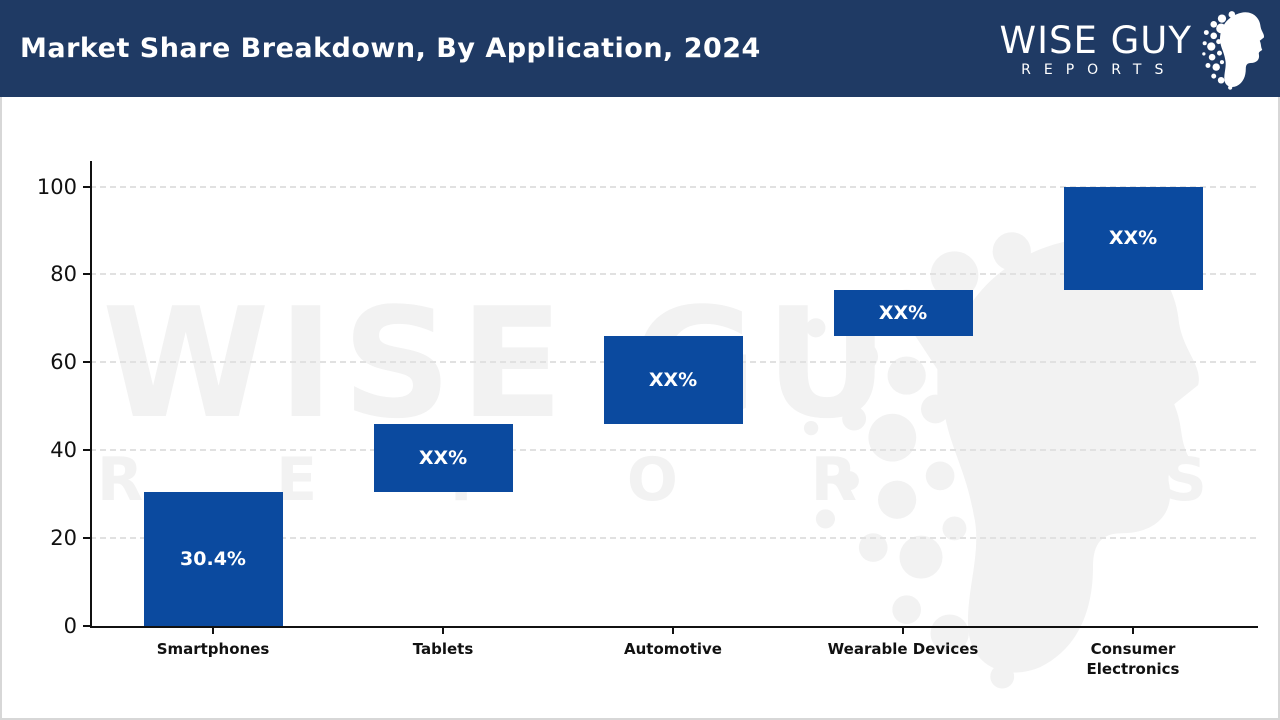  I want to click on y-tick-label: 40, so click(63, 450).